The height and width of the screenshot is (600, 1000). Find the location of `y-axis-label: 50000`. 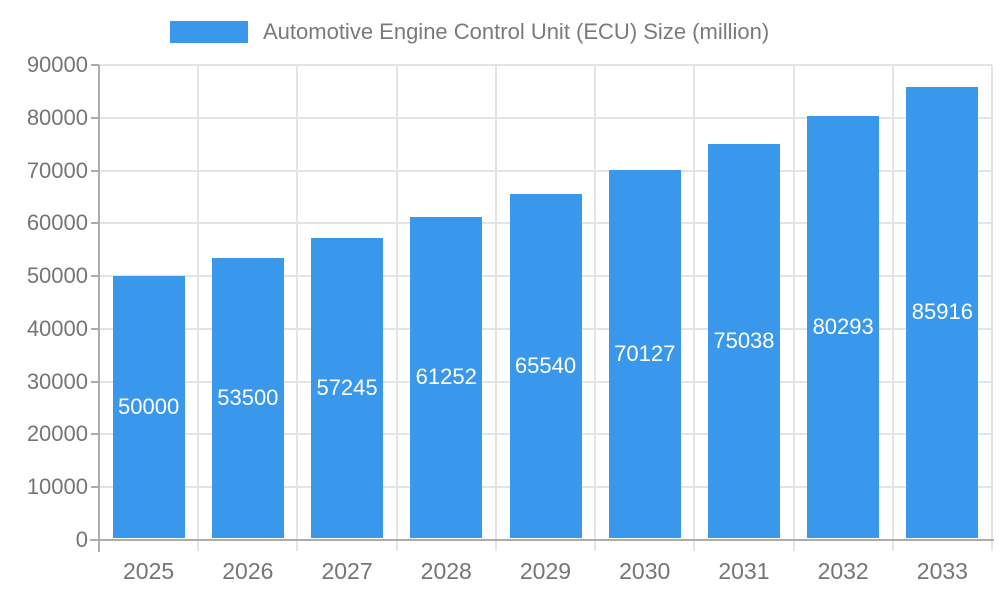

y-axis-label: 50000 is located at coordinates (57, 276).